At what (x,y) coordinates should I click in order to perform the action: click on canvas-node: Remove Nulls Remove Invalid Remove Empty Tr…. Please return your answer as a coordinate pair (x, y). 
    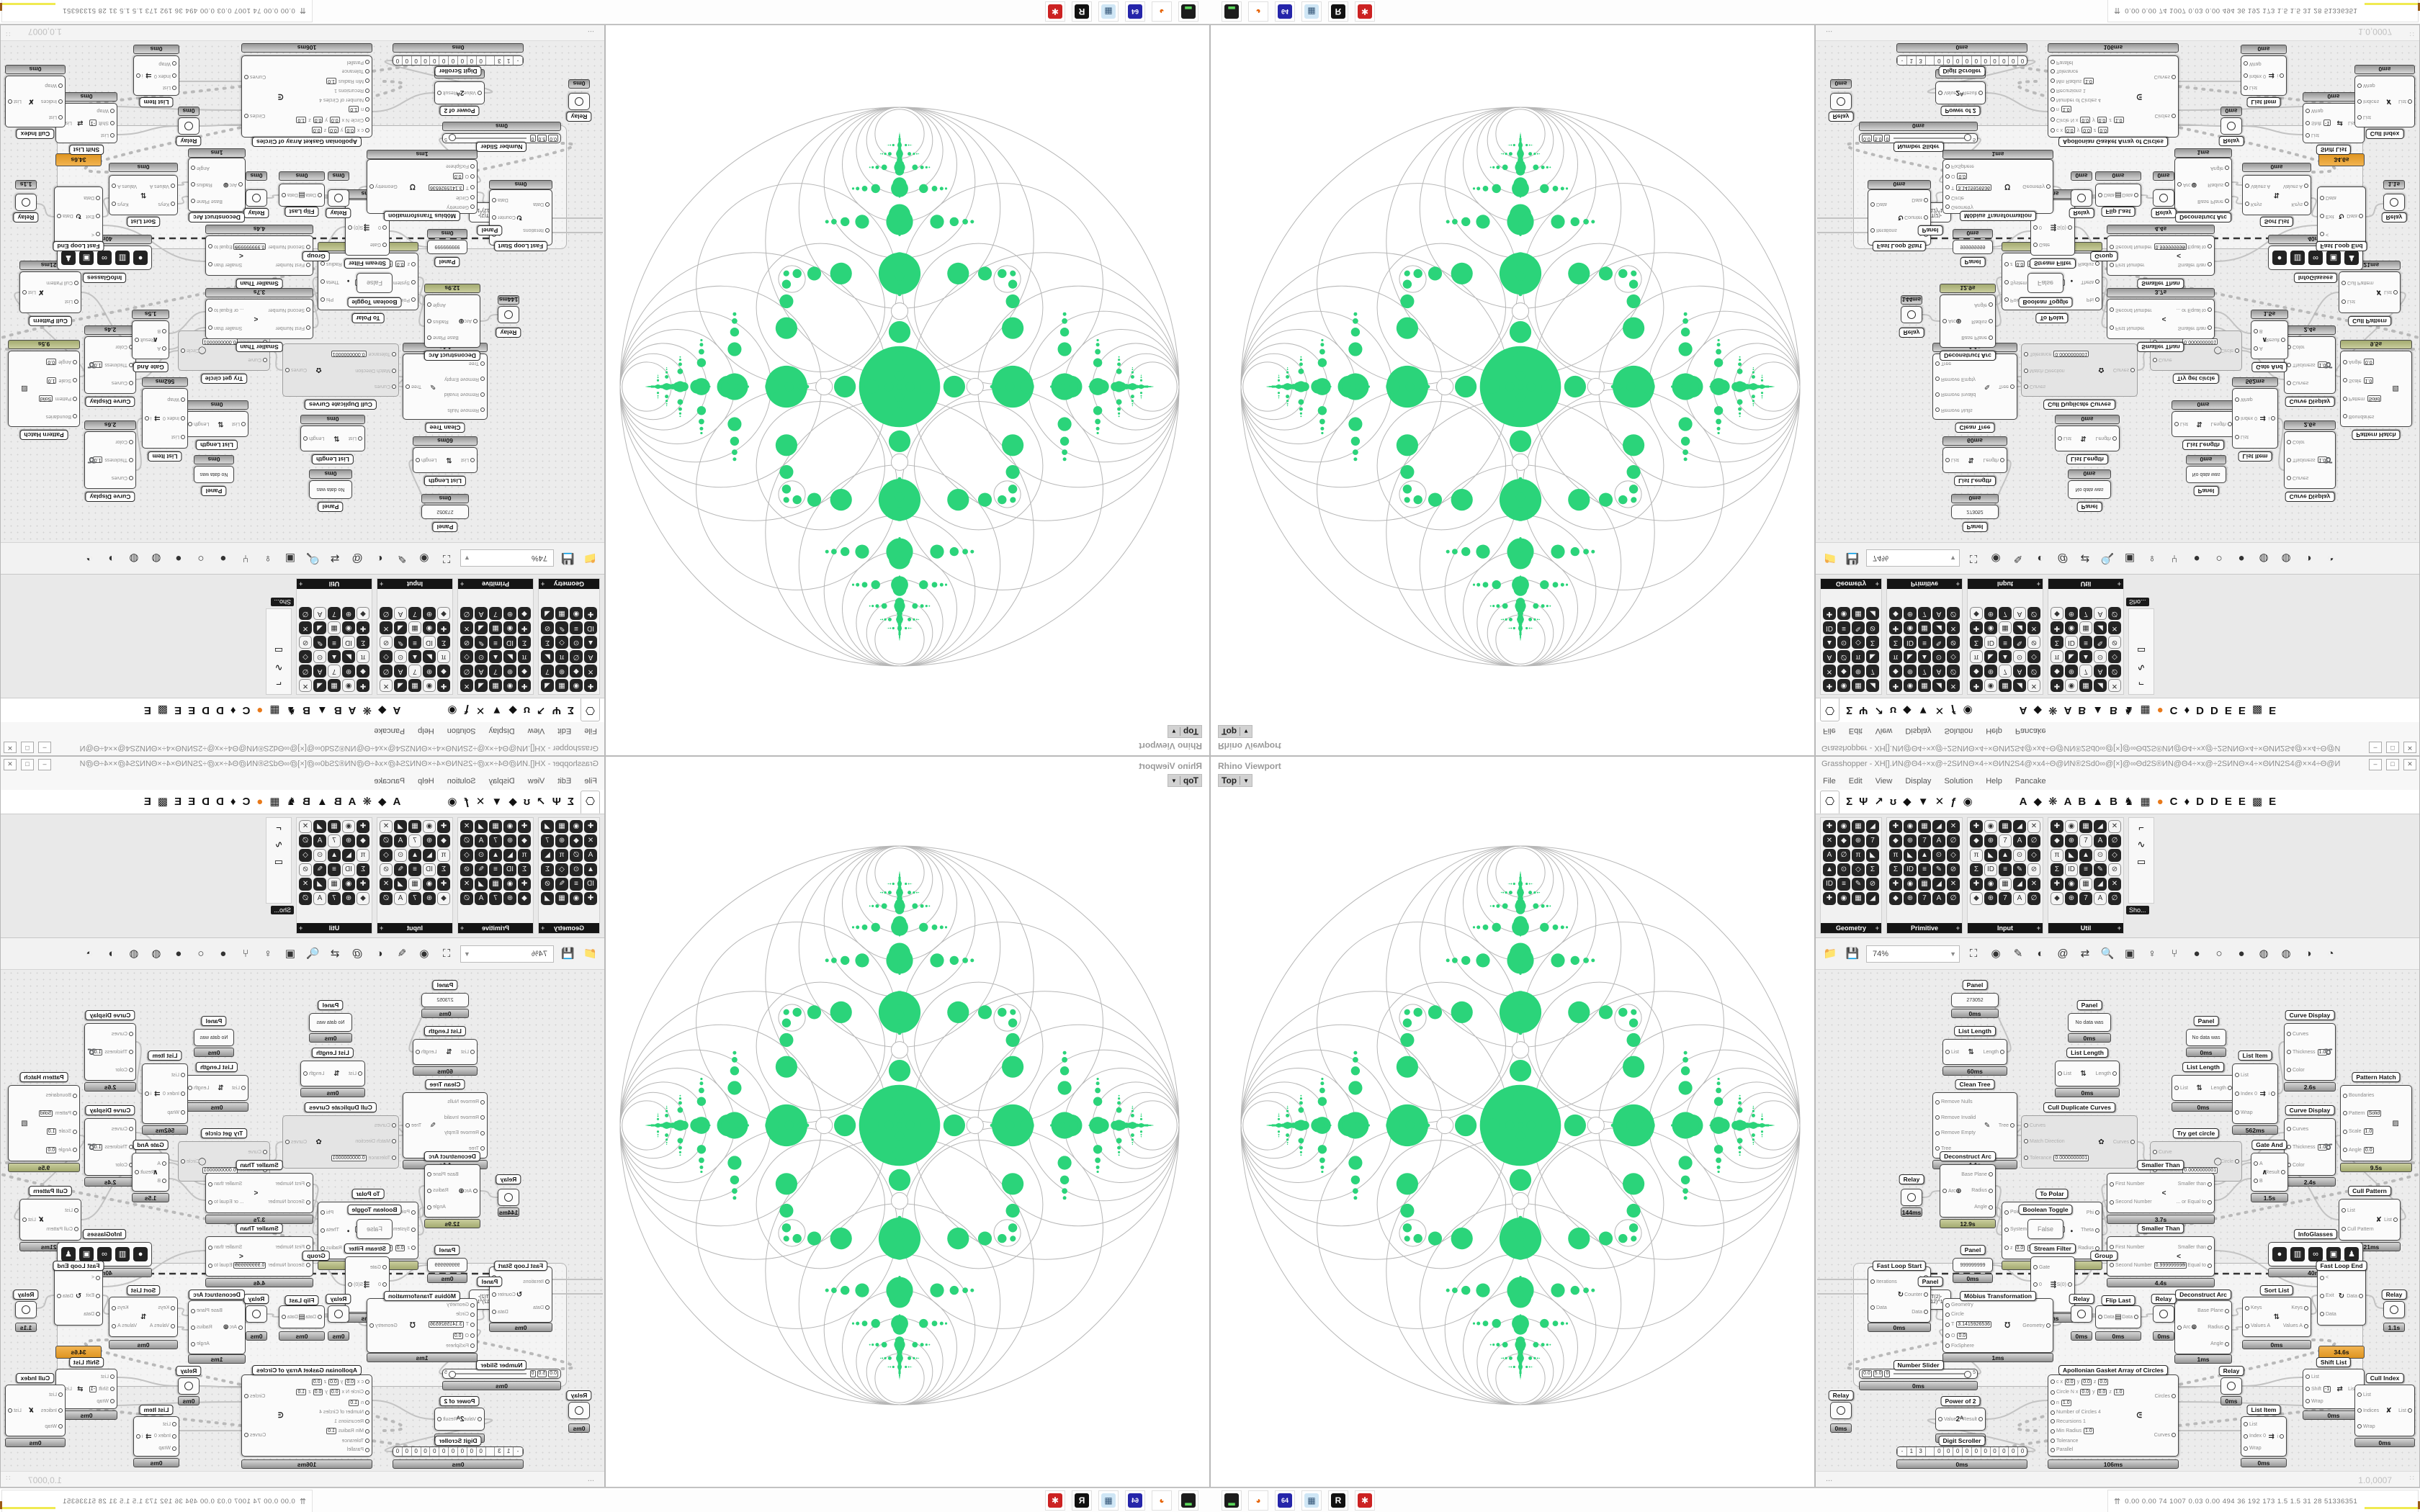
    Looking at the image, I should click on (446, 387).